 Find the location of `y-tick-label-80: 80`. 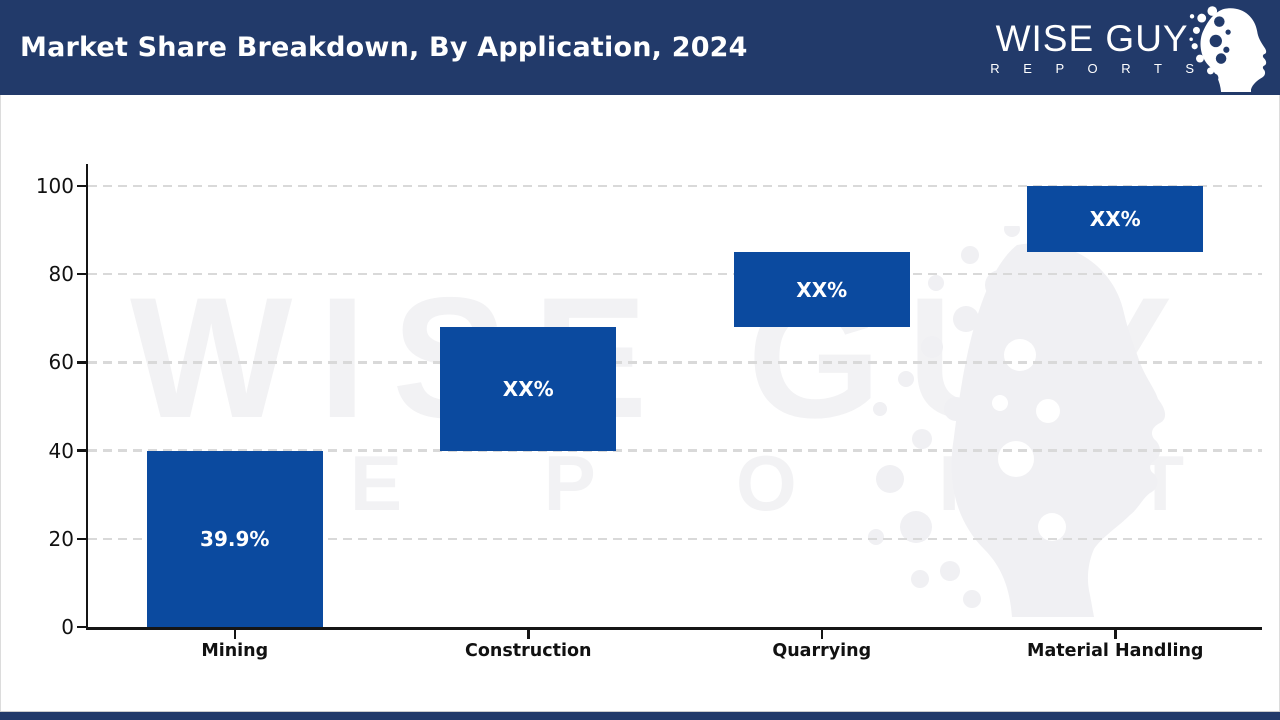

y-tick-label-80: 80 is located at coordinates (61, 274).